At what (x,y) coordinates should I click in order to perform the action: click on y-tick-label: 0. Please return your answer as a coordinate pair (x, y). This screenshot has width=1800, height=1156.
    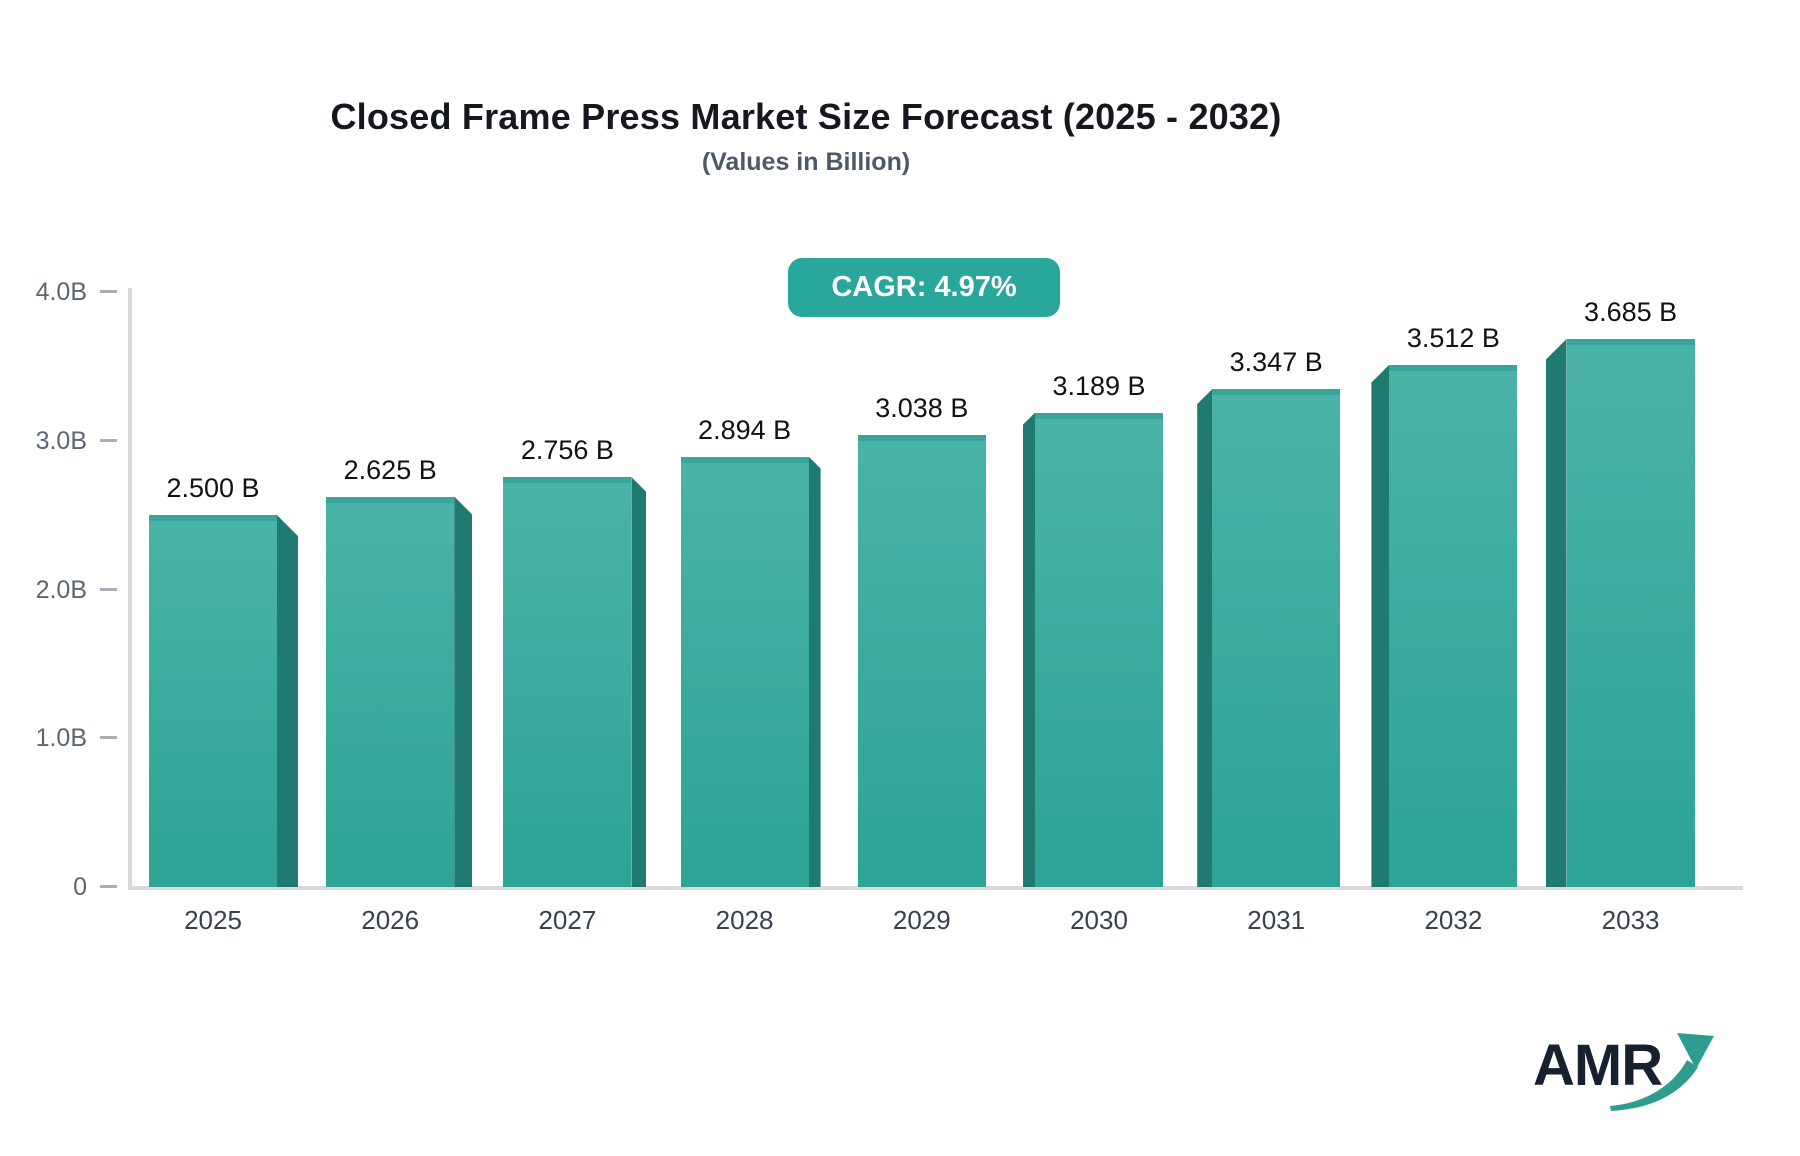
    Looking at the image, I should click on (80, 887).